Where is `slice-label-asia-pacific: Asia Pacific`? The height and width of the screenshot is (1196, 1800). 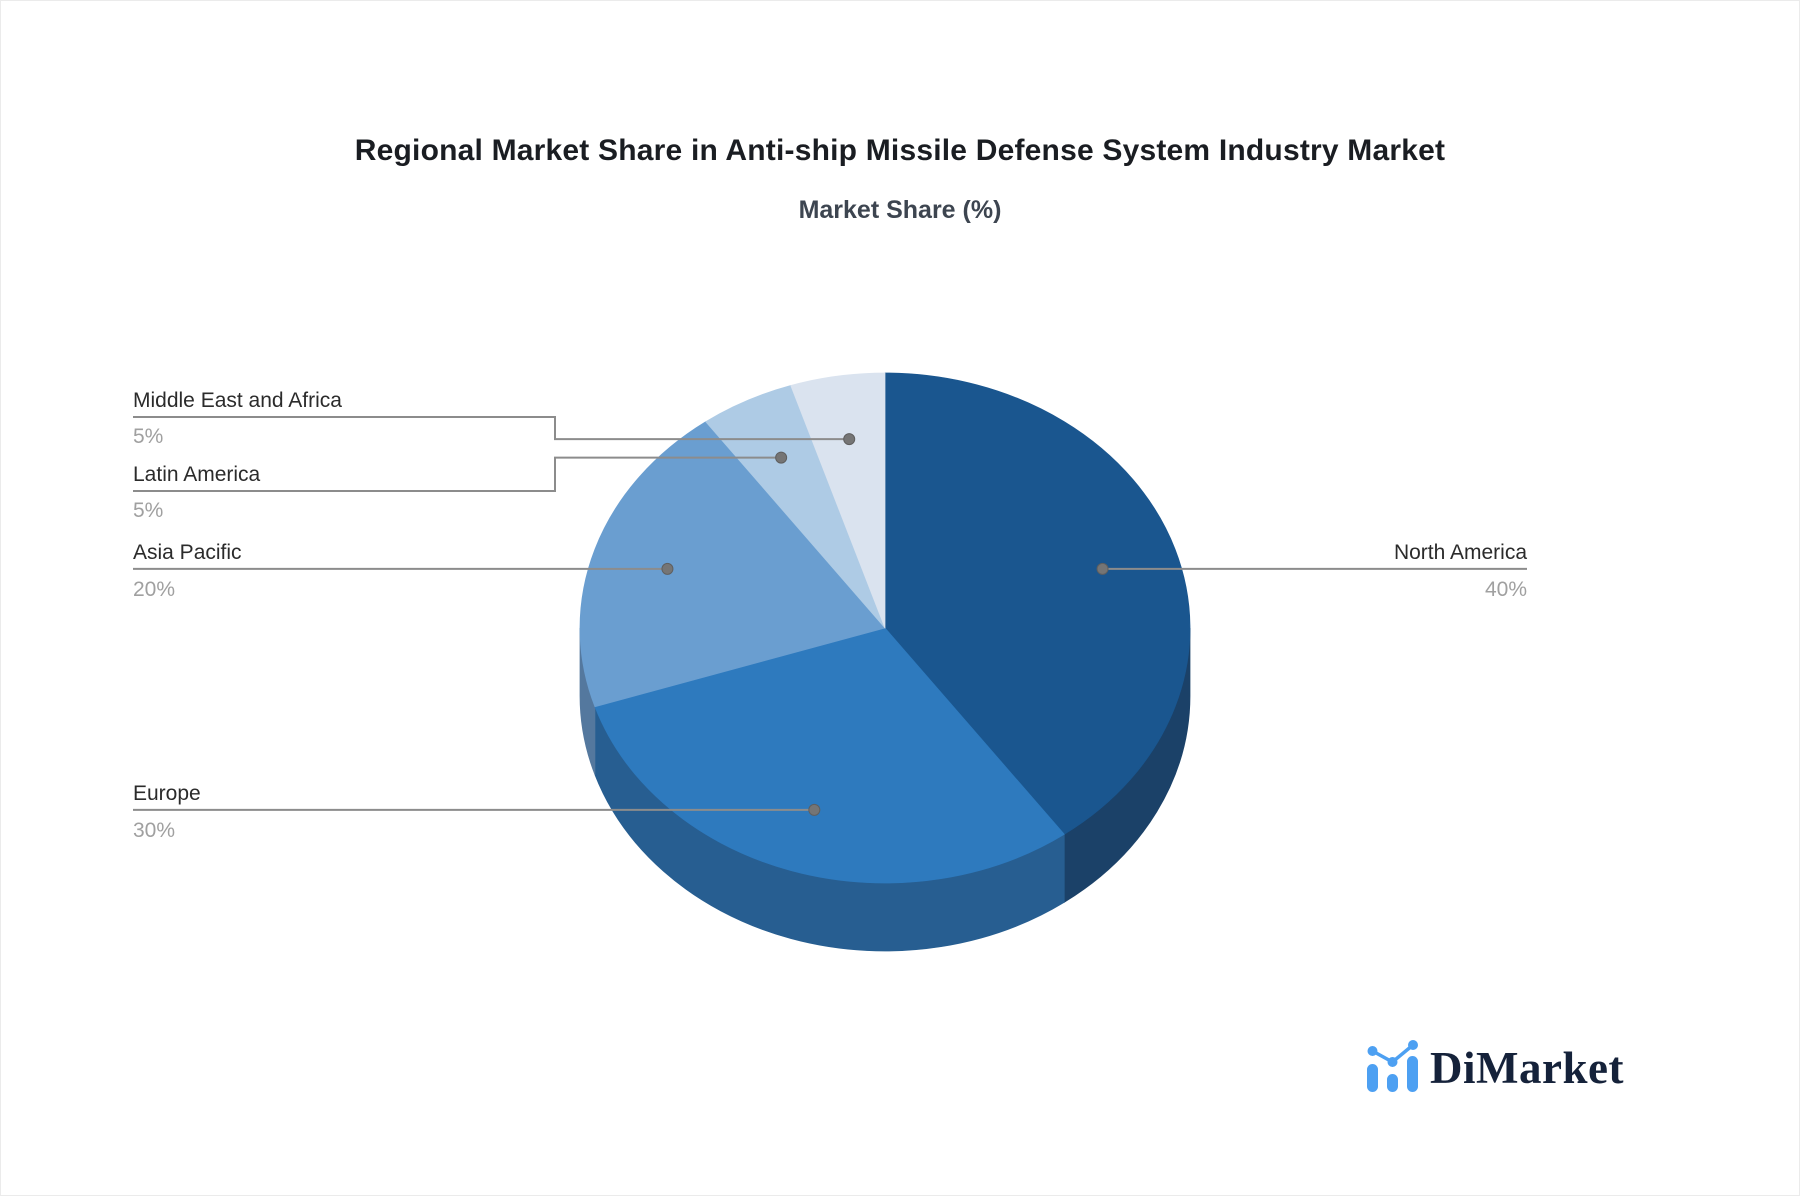 slice-label-asia-pacific: Asia Pacific is located at coordinates (187, 552).